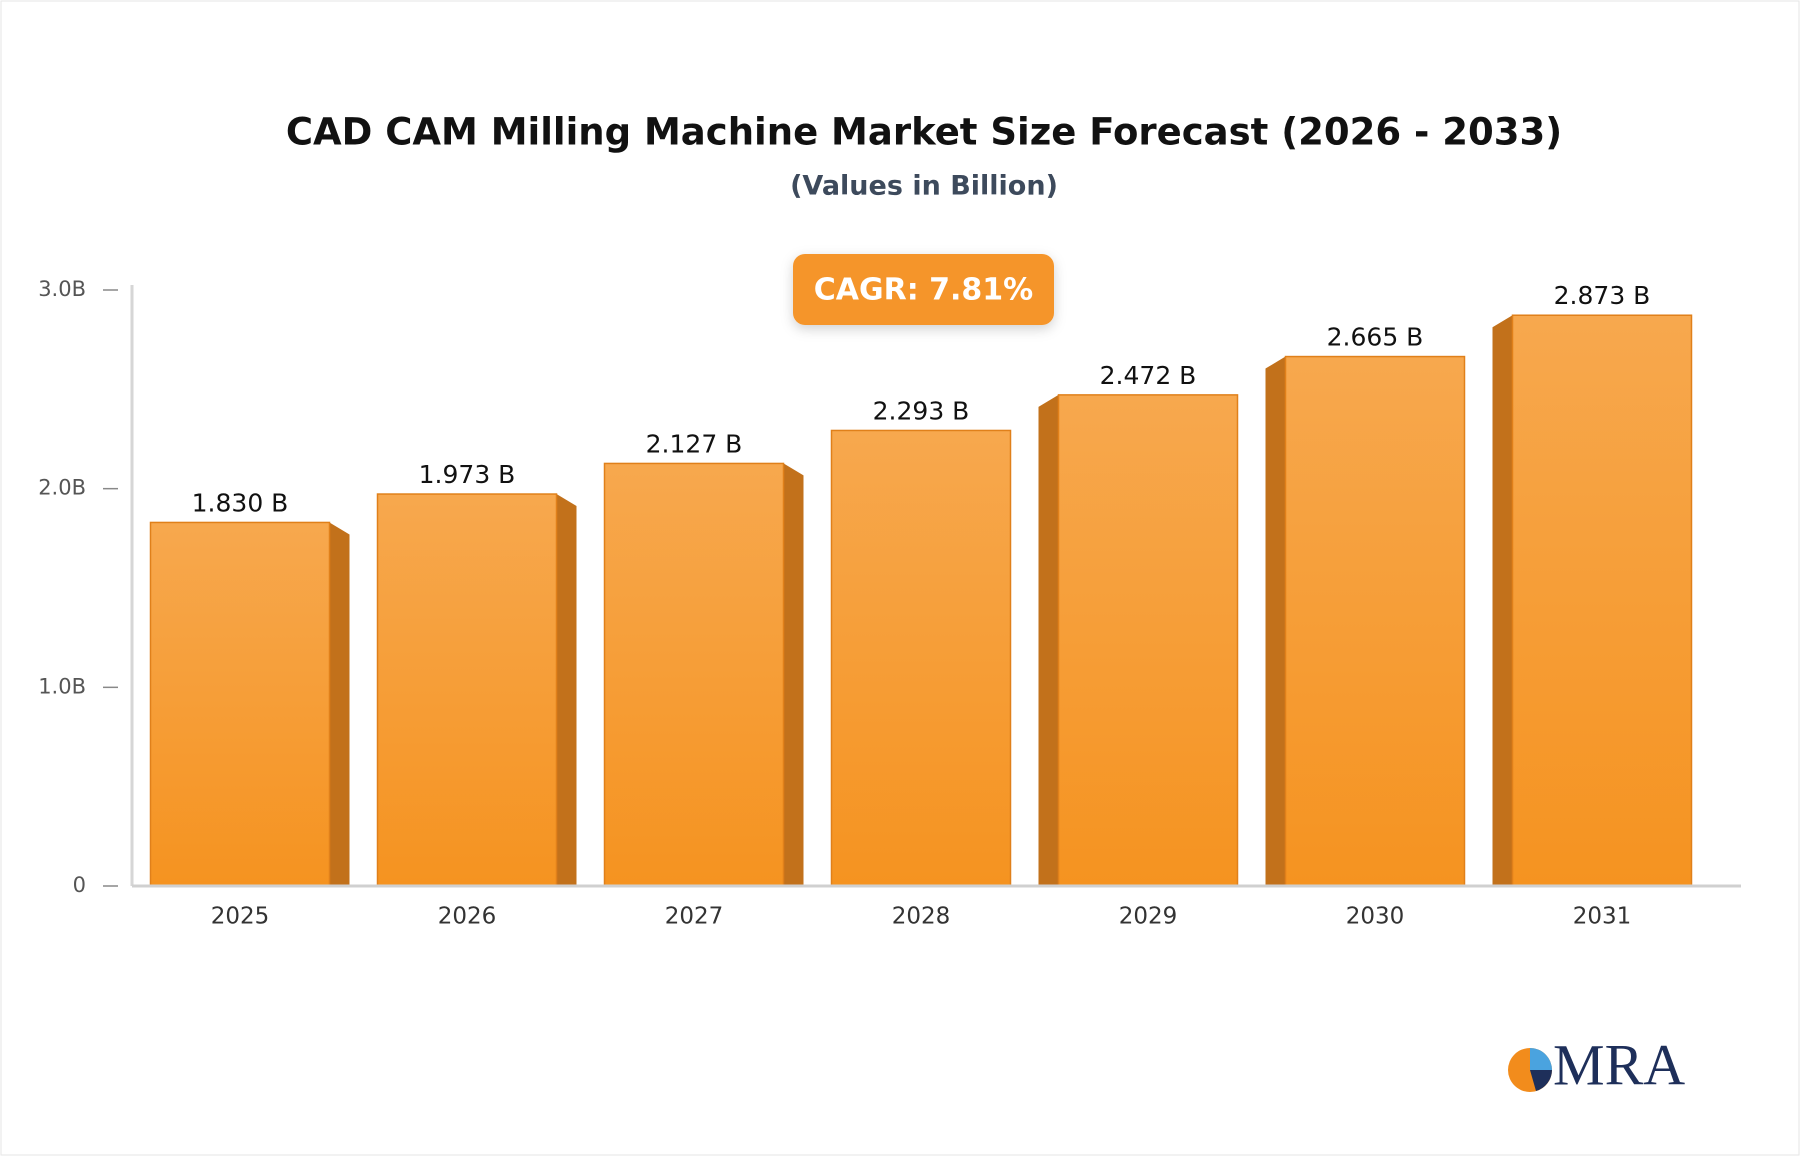 This screenshot has height=1156, width=1800. What do you see at coordinates (1602, 295) in the screenshot?
I see `value-label: 2.873 B` at bounding box center [1602, 295].